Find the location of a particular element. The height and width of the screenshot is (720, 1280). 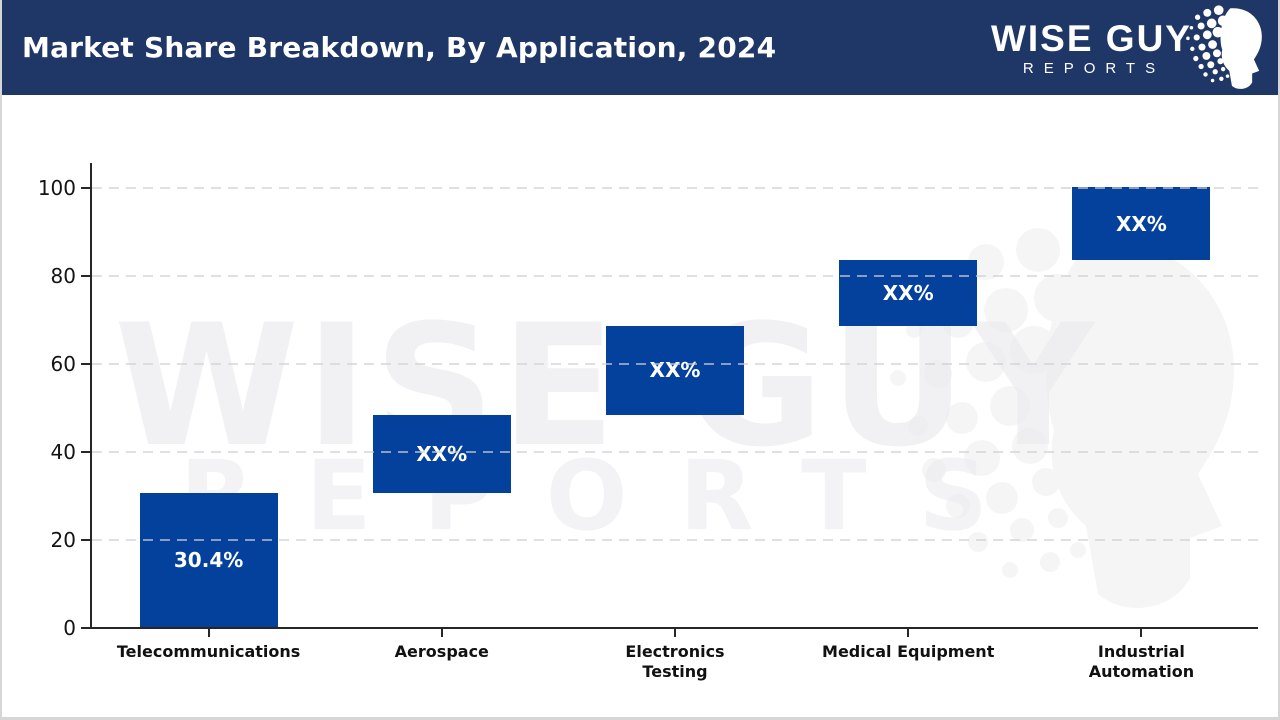

x-category-line: Aerospace is located at coordinates (441, 651).